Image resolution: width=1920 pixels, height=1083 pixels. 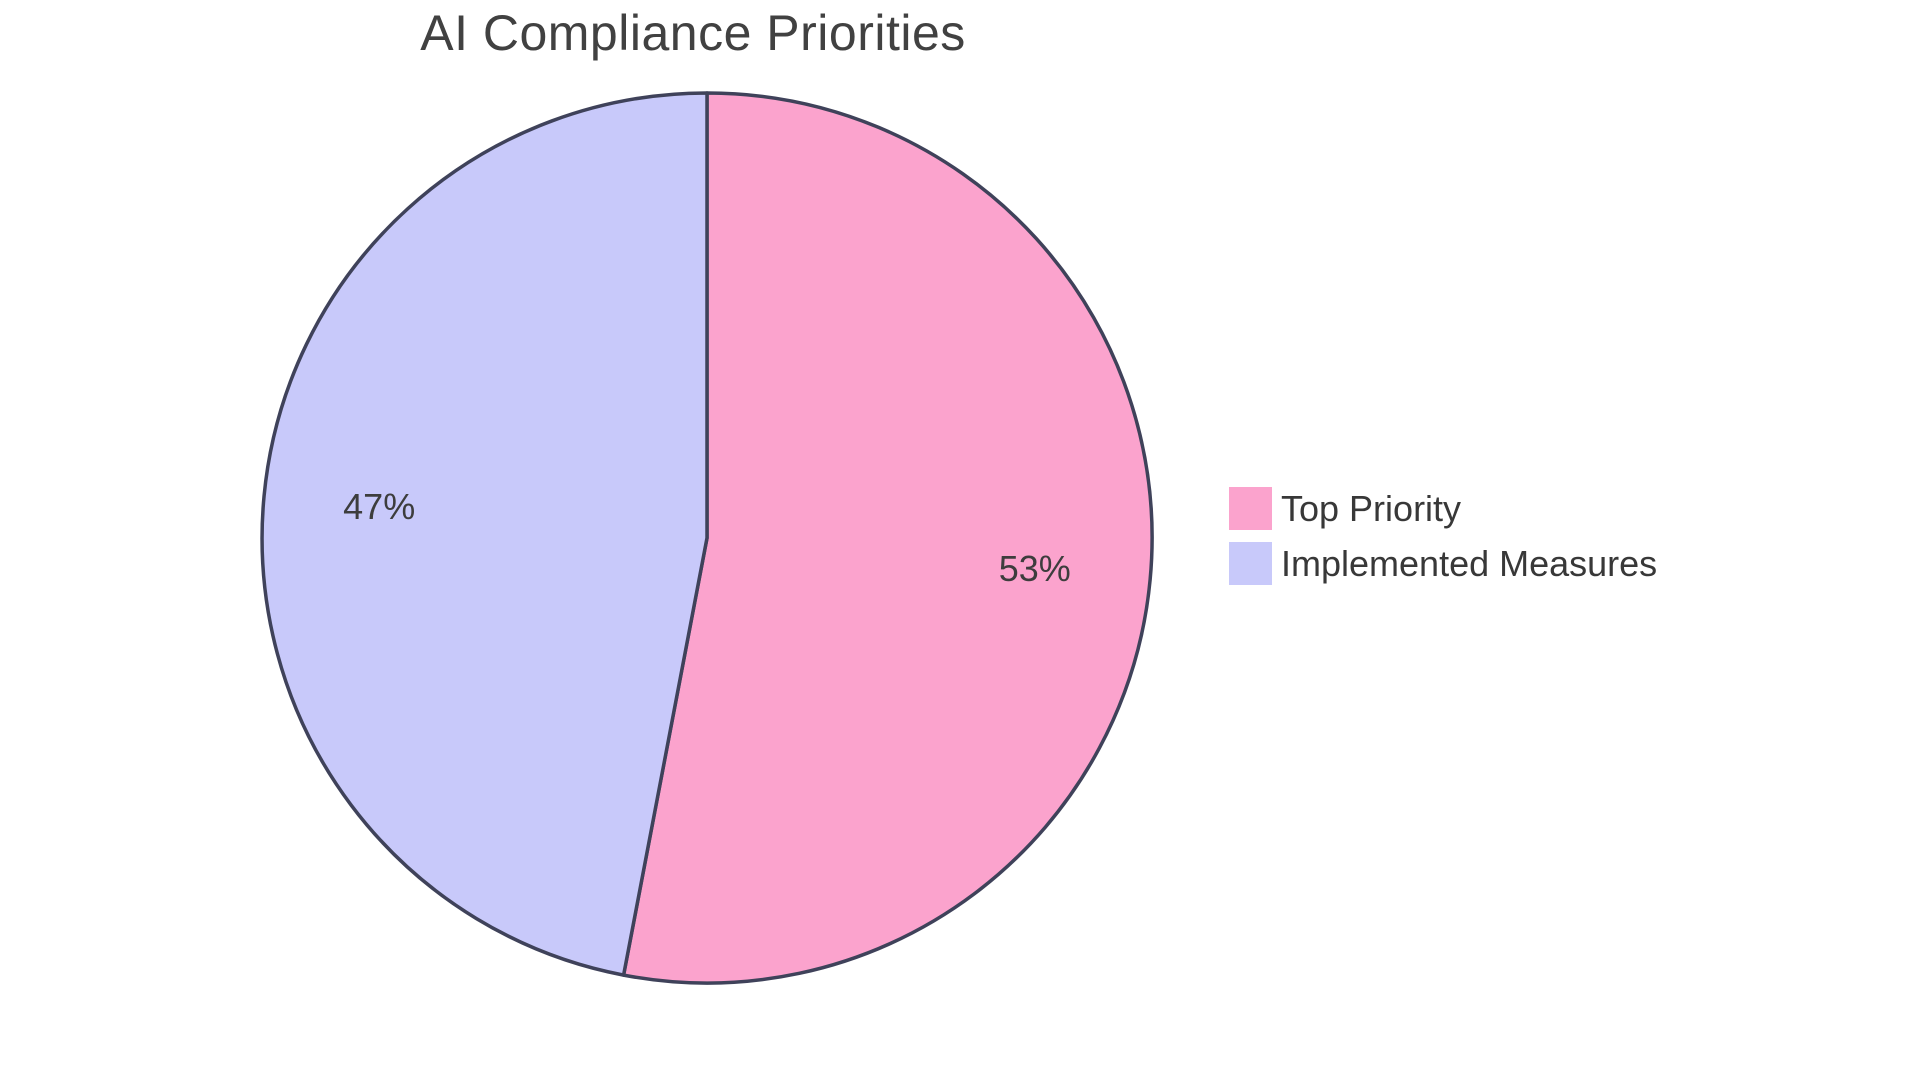 What do you see at coordinates (1250, 563) in the screenshot?
I see `legend-swatch-implemented-measures` at bounding box center [1250, 563].